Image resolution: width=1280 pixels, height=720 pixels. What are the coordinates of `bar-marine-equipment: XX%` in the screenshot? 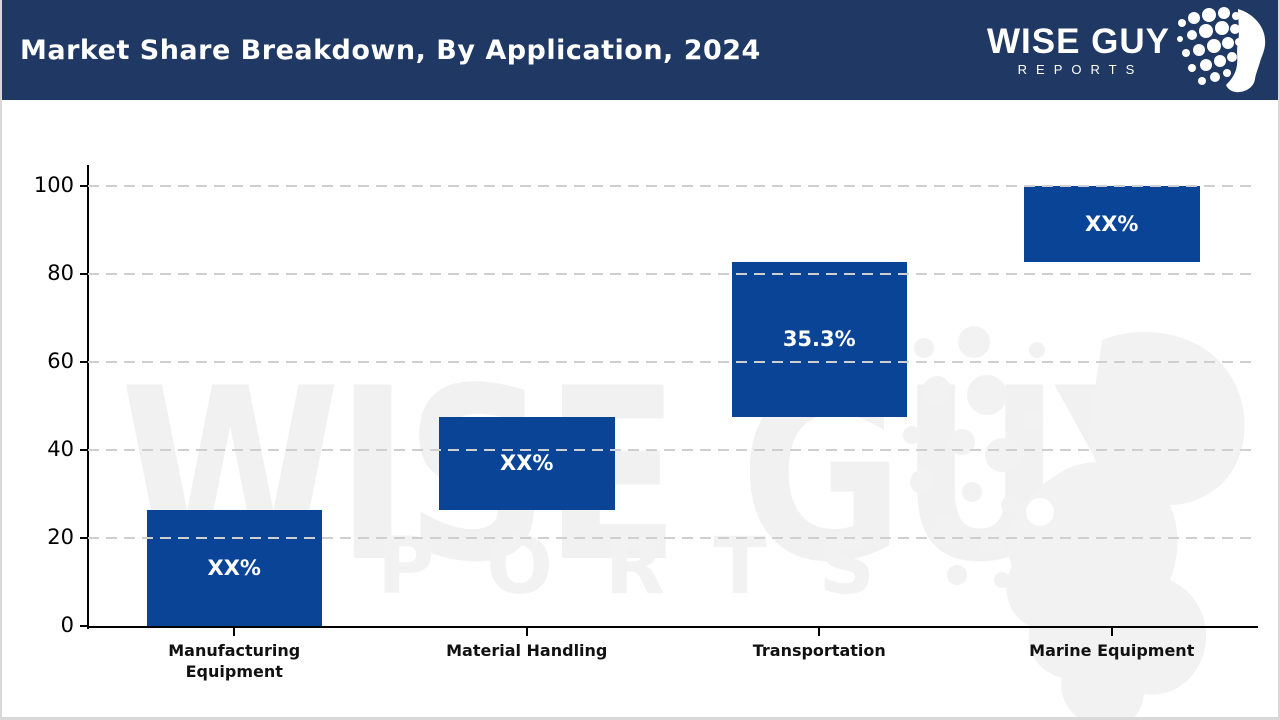 It's located at (1112, 224).